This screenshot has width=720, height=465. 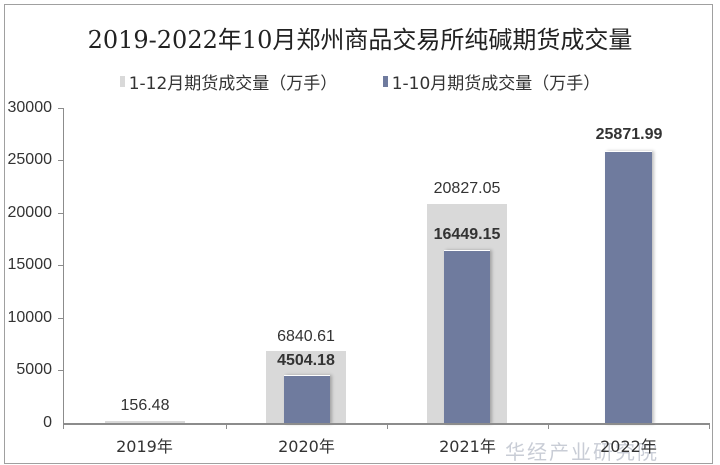 I want to click on data-label-1-10-2021: 16449.15, so click(x=467, y=234).